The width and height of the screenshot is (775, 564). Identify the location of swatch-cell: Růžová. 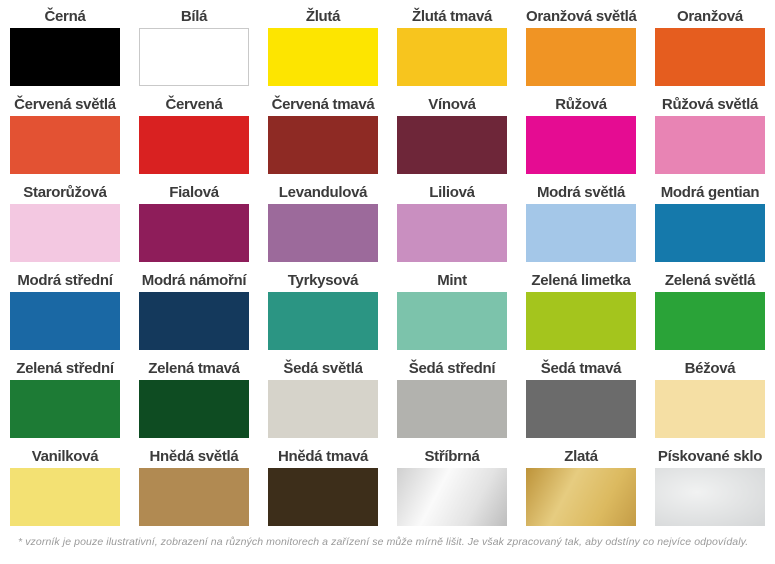
(581, 134).